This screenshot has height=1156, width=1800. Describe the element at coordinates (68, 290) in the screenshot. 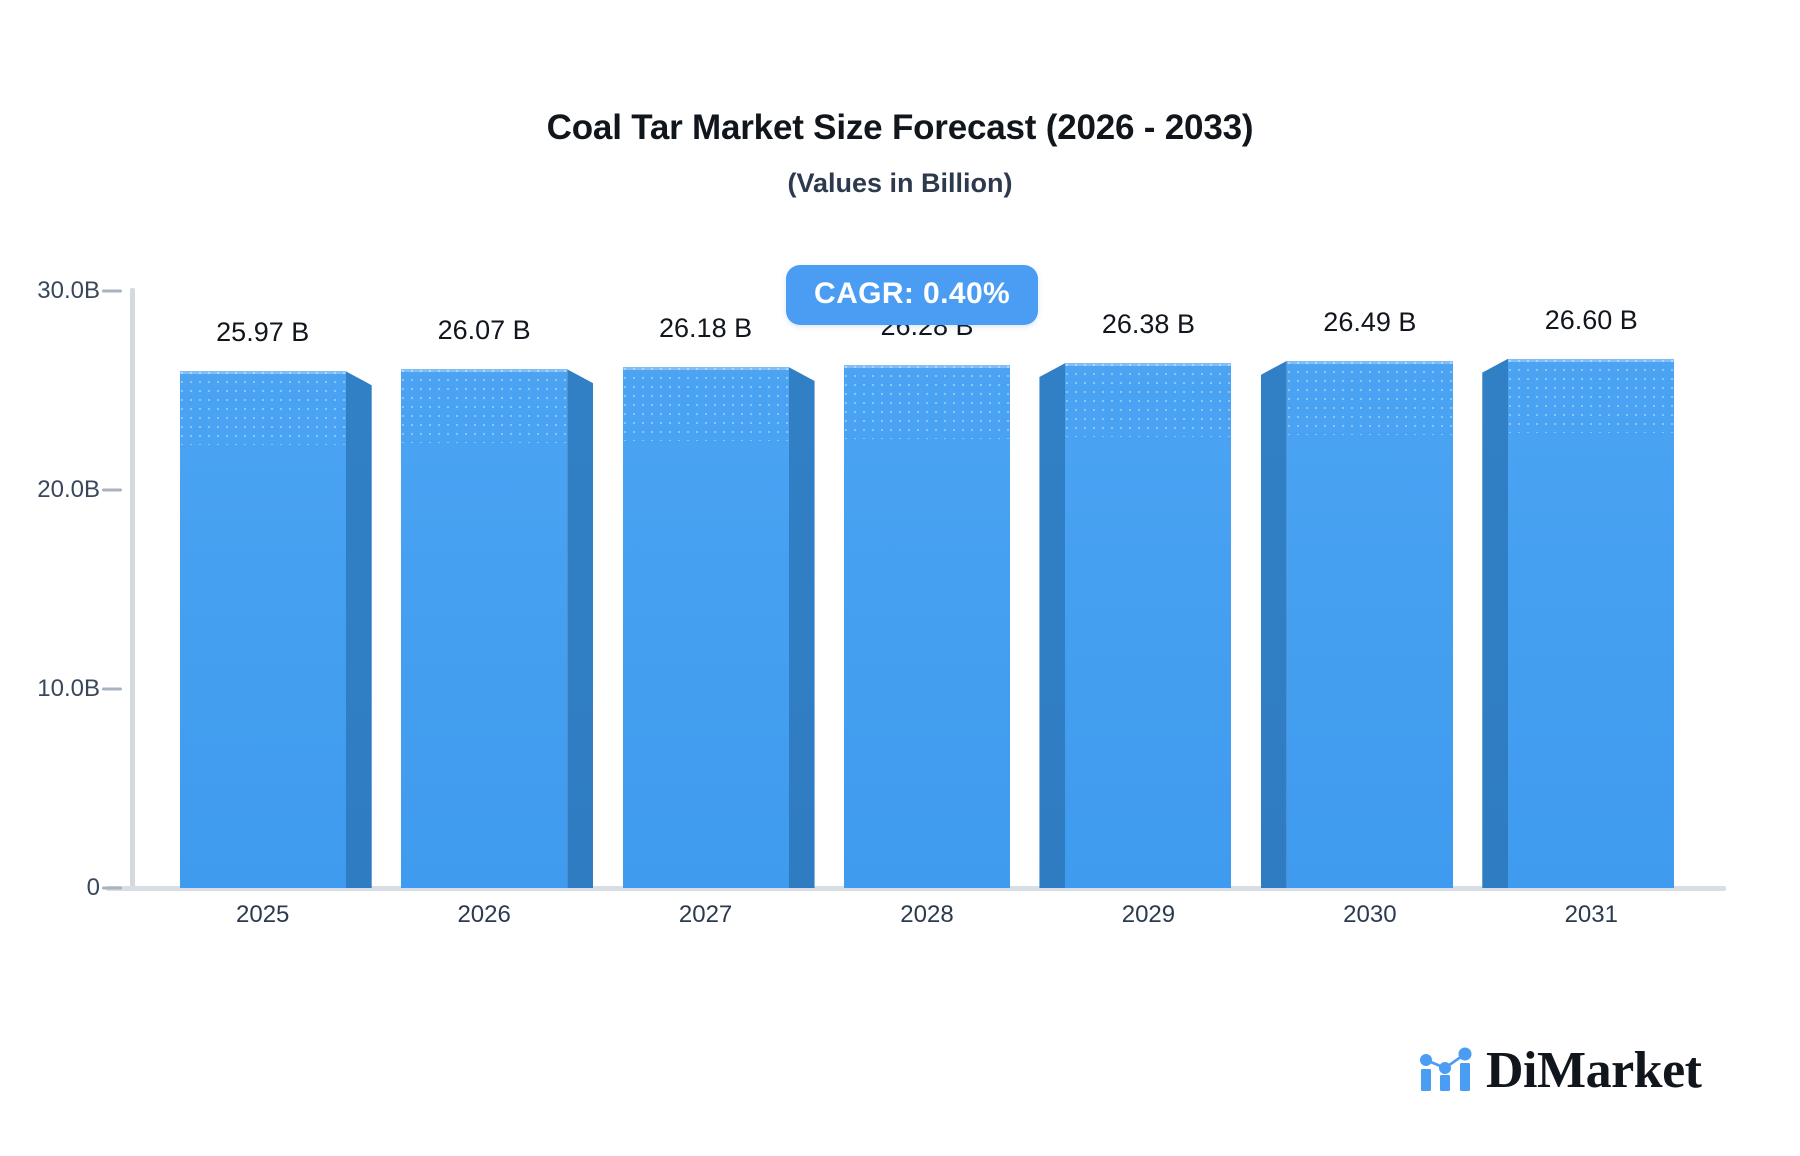

I see `y-axis-tick-label: 30.0B` at that location.